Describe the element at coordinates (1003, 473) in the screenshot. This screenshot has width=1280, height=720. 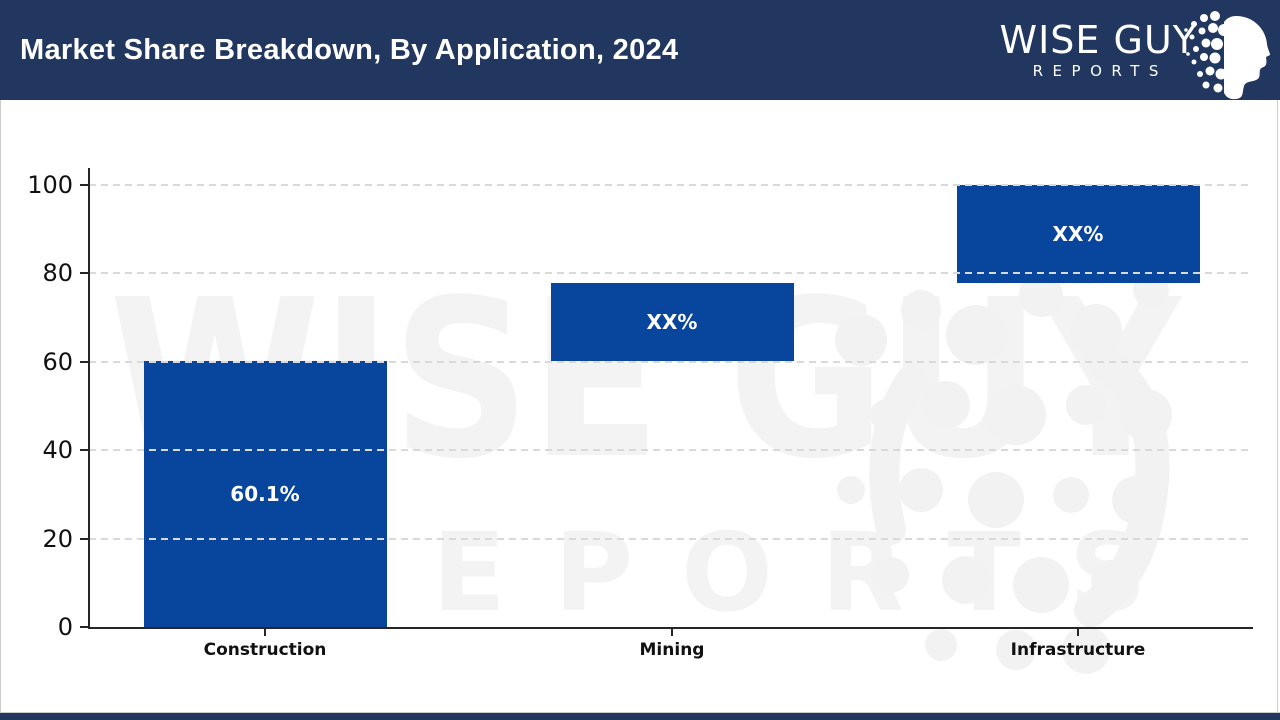
I see `watermark-head-dots-icon` at that location.